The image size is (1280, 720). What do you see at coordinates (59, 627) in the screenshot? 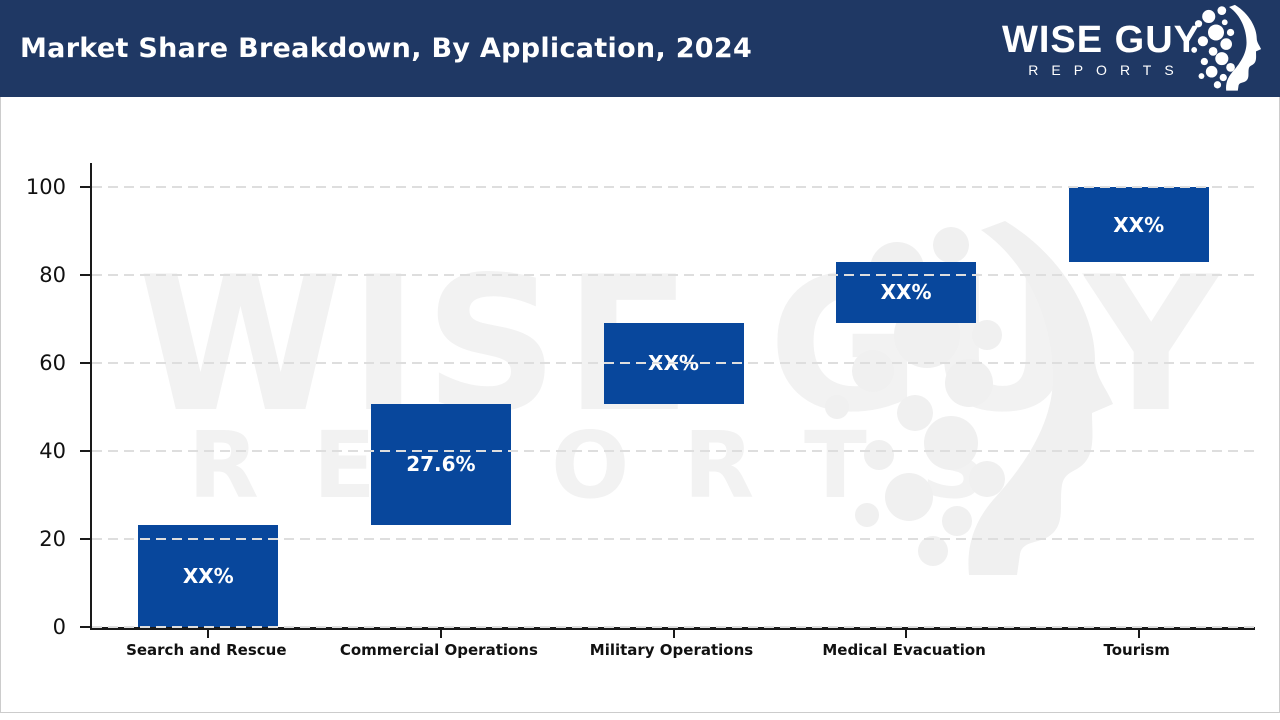
I see `y-axis-tick-label: 0` at bounding box center [59, 627].